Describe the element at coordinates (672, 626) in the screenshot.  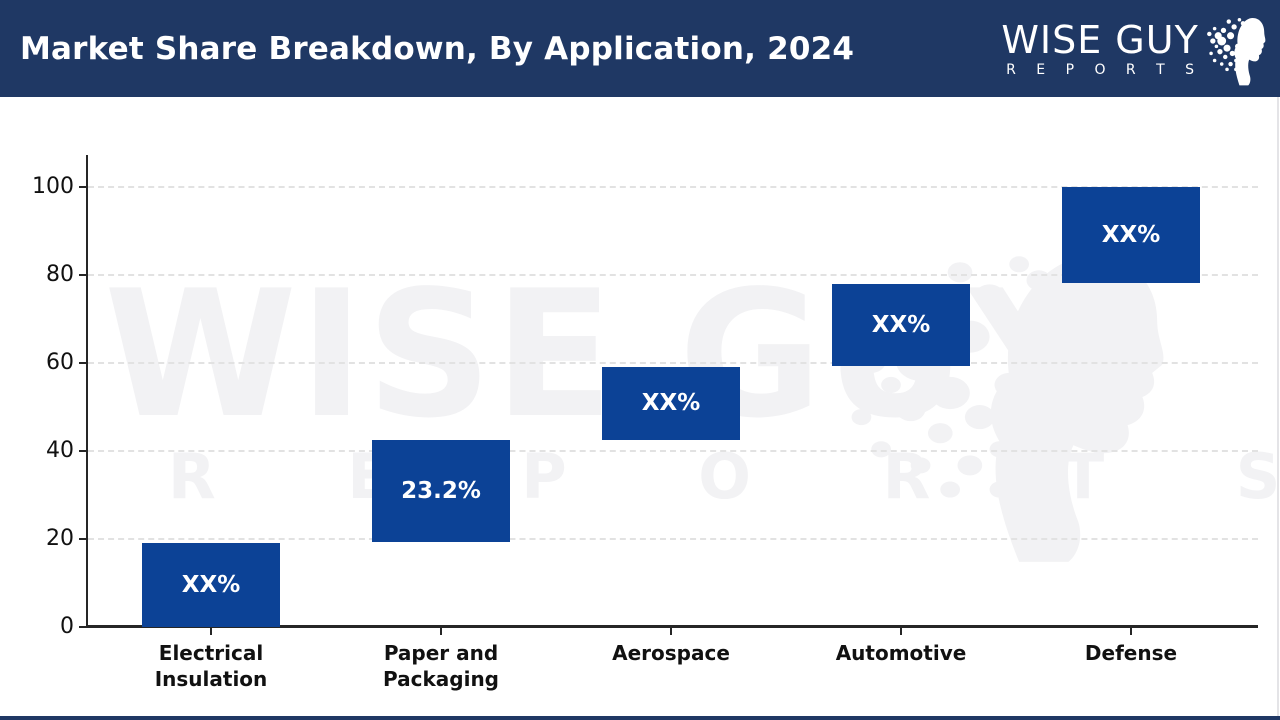
I see `x-axis-line` at that location.